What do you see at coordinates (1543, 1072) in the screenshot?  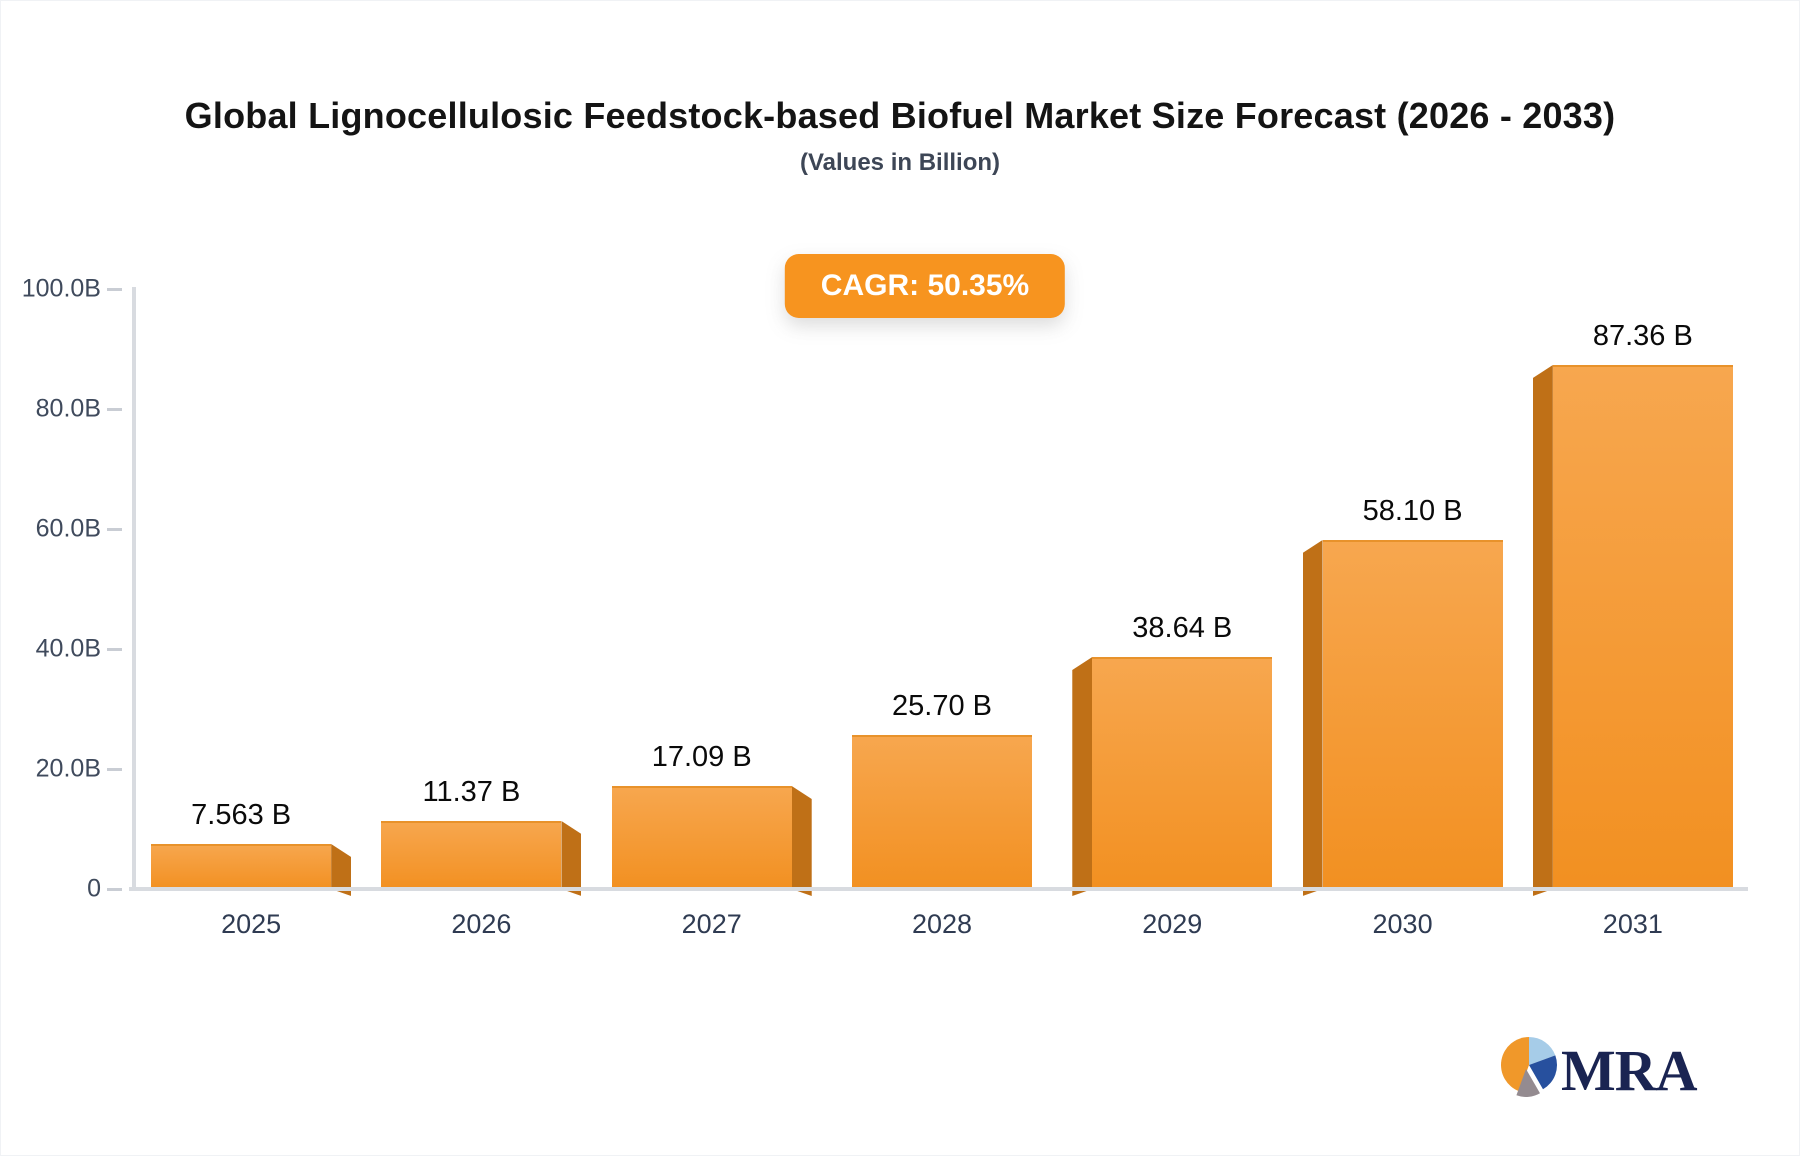 I see `pie-slice-darkblue` at bounding box center [1543, 1072].